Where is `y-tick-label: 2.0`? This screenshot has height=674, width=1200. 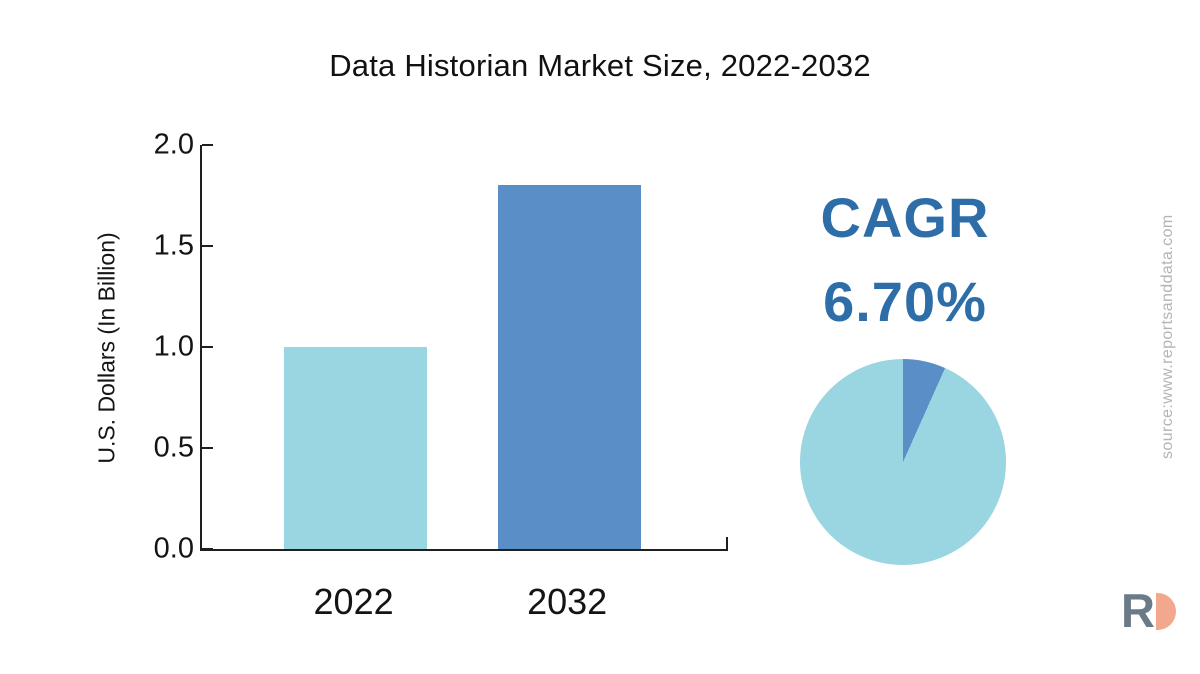
y-tick-label: 2.0 is located at coordinates (173, 144).